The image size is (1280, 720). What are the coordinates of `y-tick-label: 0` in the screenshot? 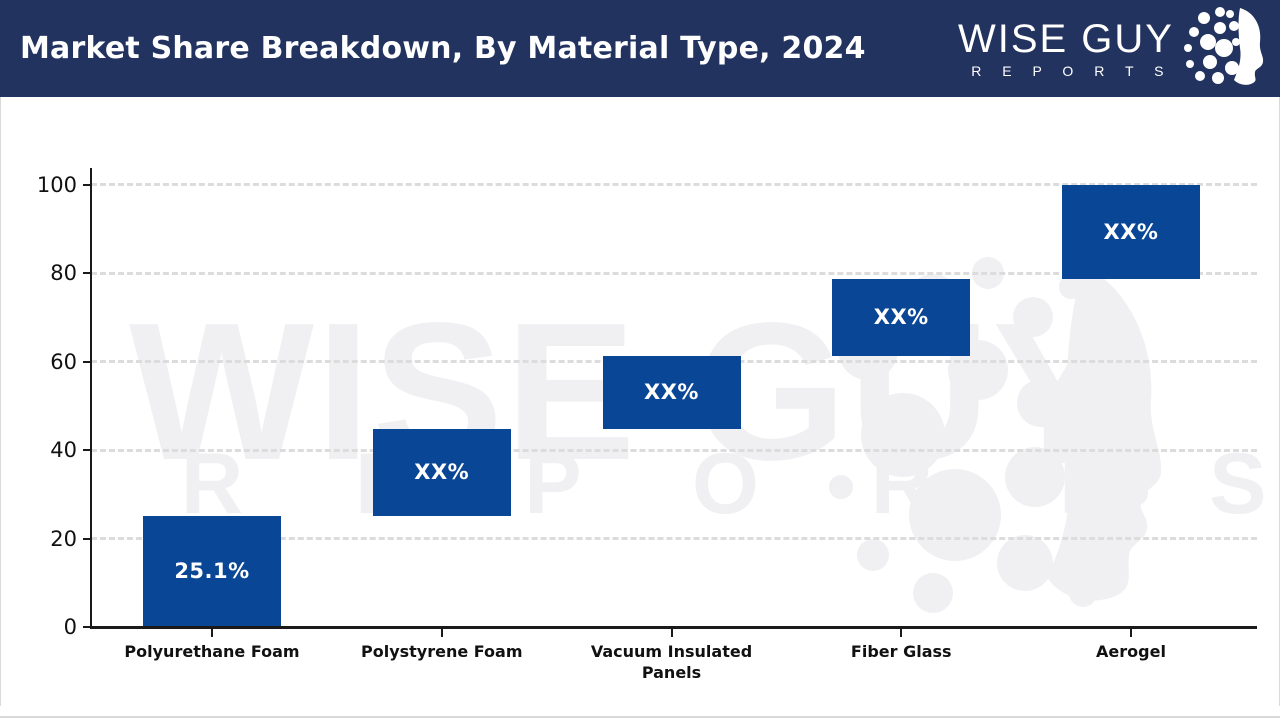 It's located at (70, 627).